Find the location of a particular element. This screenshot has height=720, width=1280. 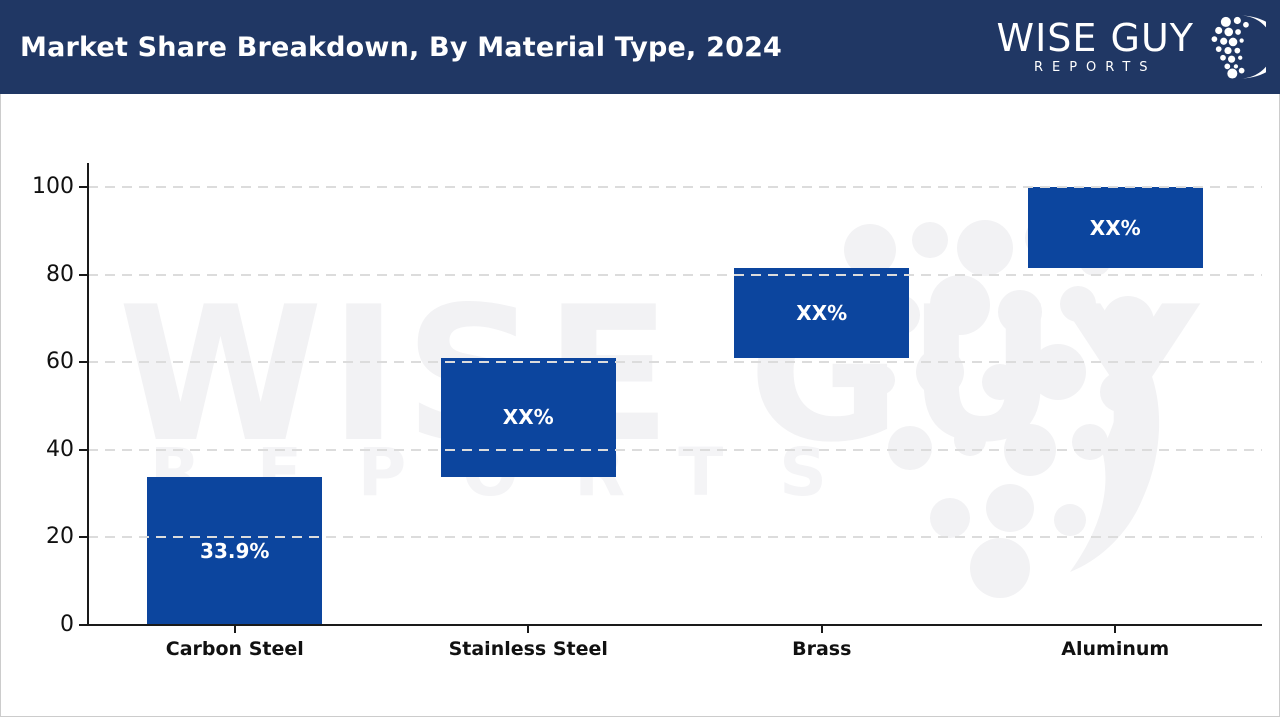

y-tick-label-100: 100 is located at coordinates (53, 187).